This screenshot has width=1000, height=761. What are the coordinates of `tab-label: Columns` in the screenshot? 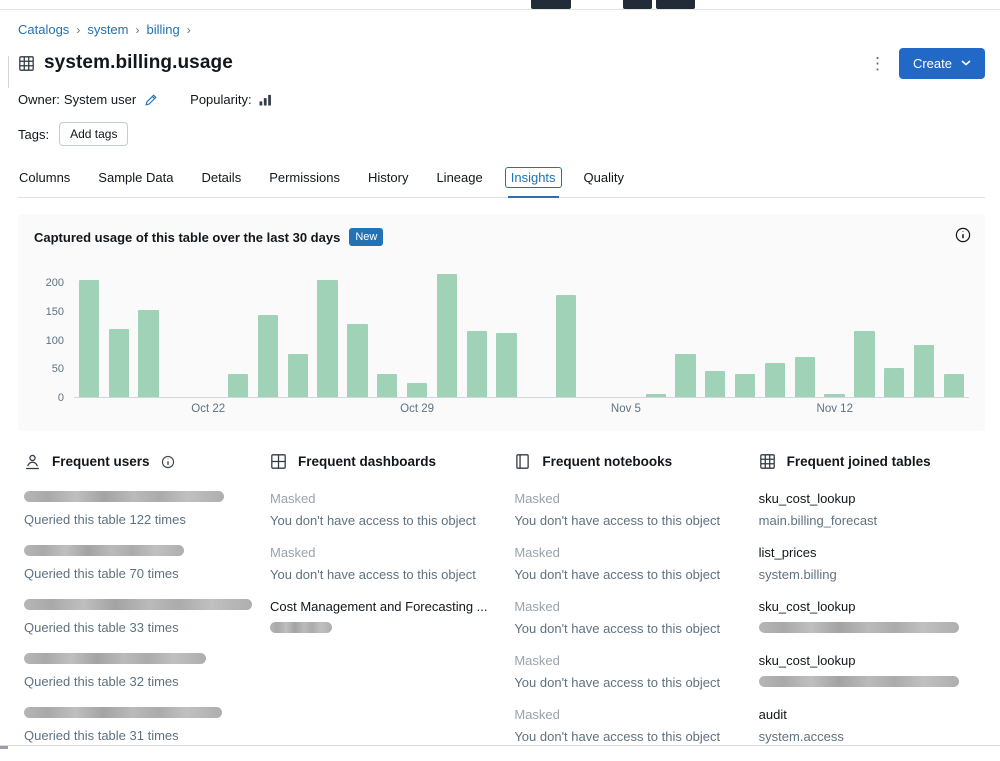 It's located at (45, 177).